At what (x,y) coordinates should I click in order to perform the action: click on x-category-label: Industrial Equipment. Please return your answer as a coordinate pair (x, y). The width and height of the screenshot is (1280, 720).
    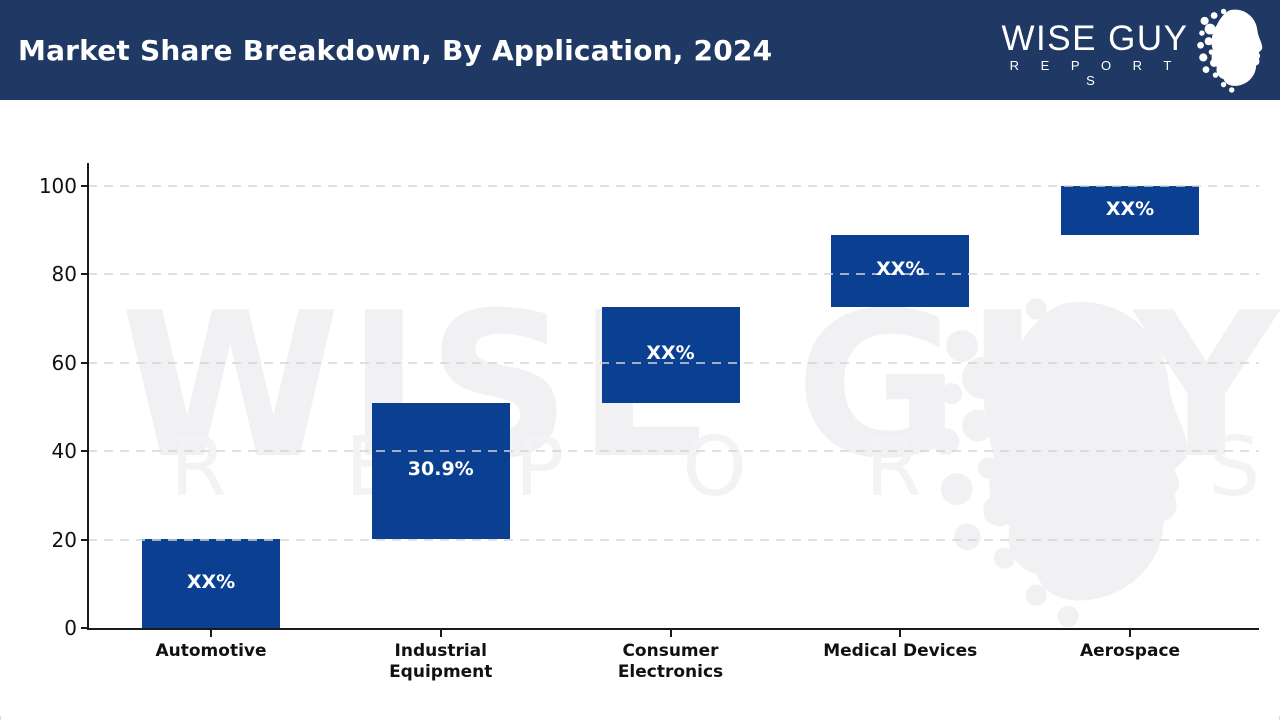
    Looking at the image, I should click on (441, 661).